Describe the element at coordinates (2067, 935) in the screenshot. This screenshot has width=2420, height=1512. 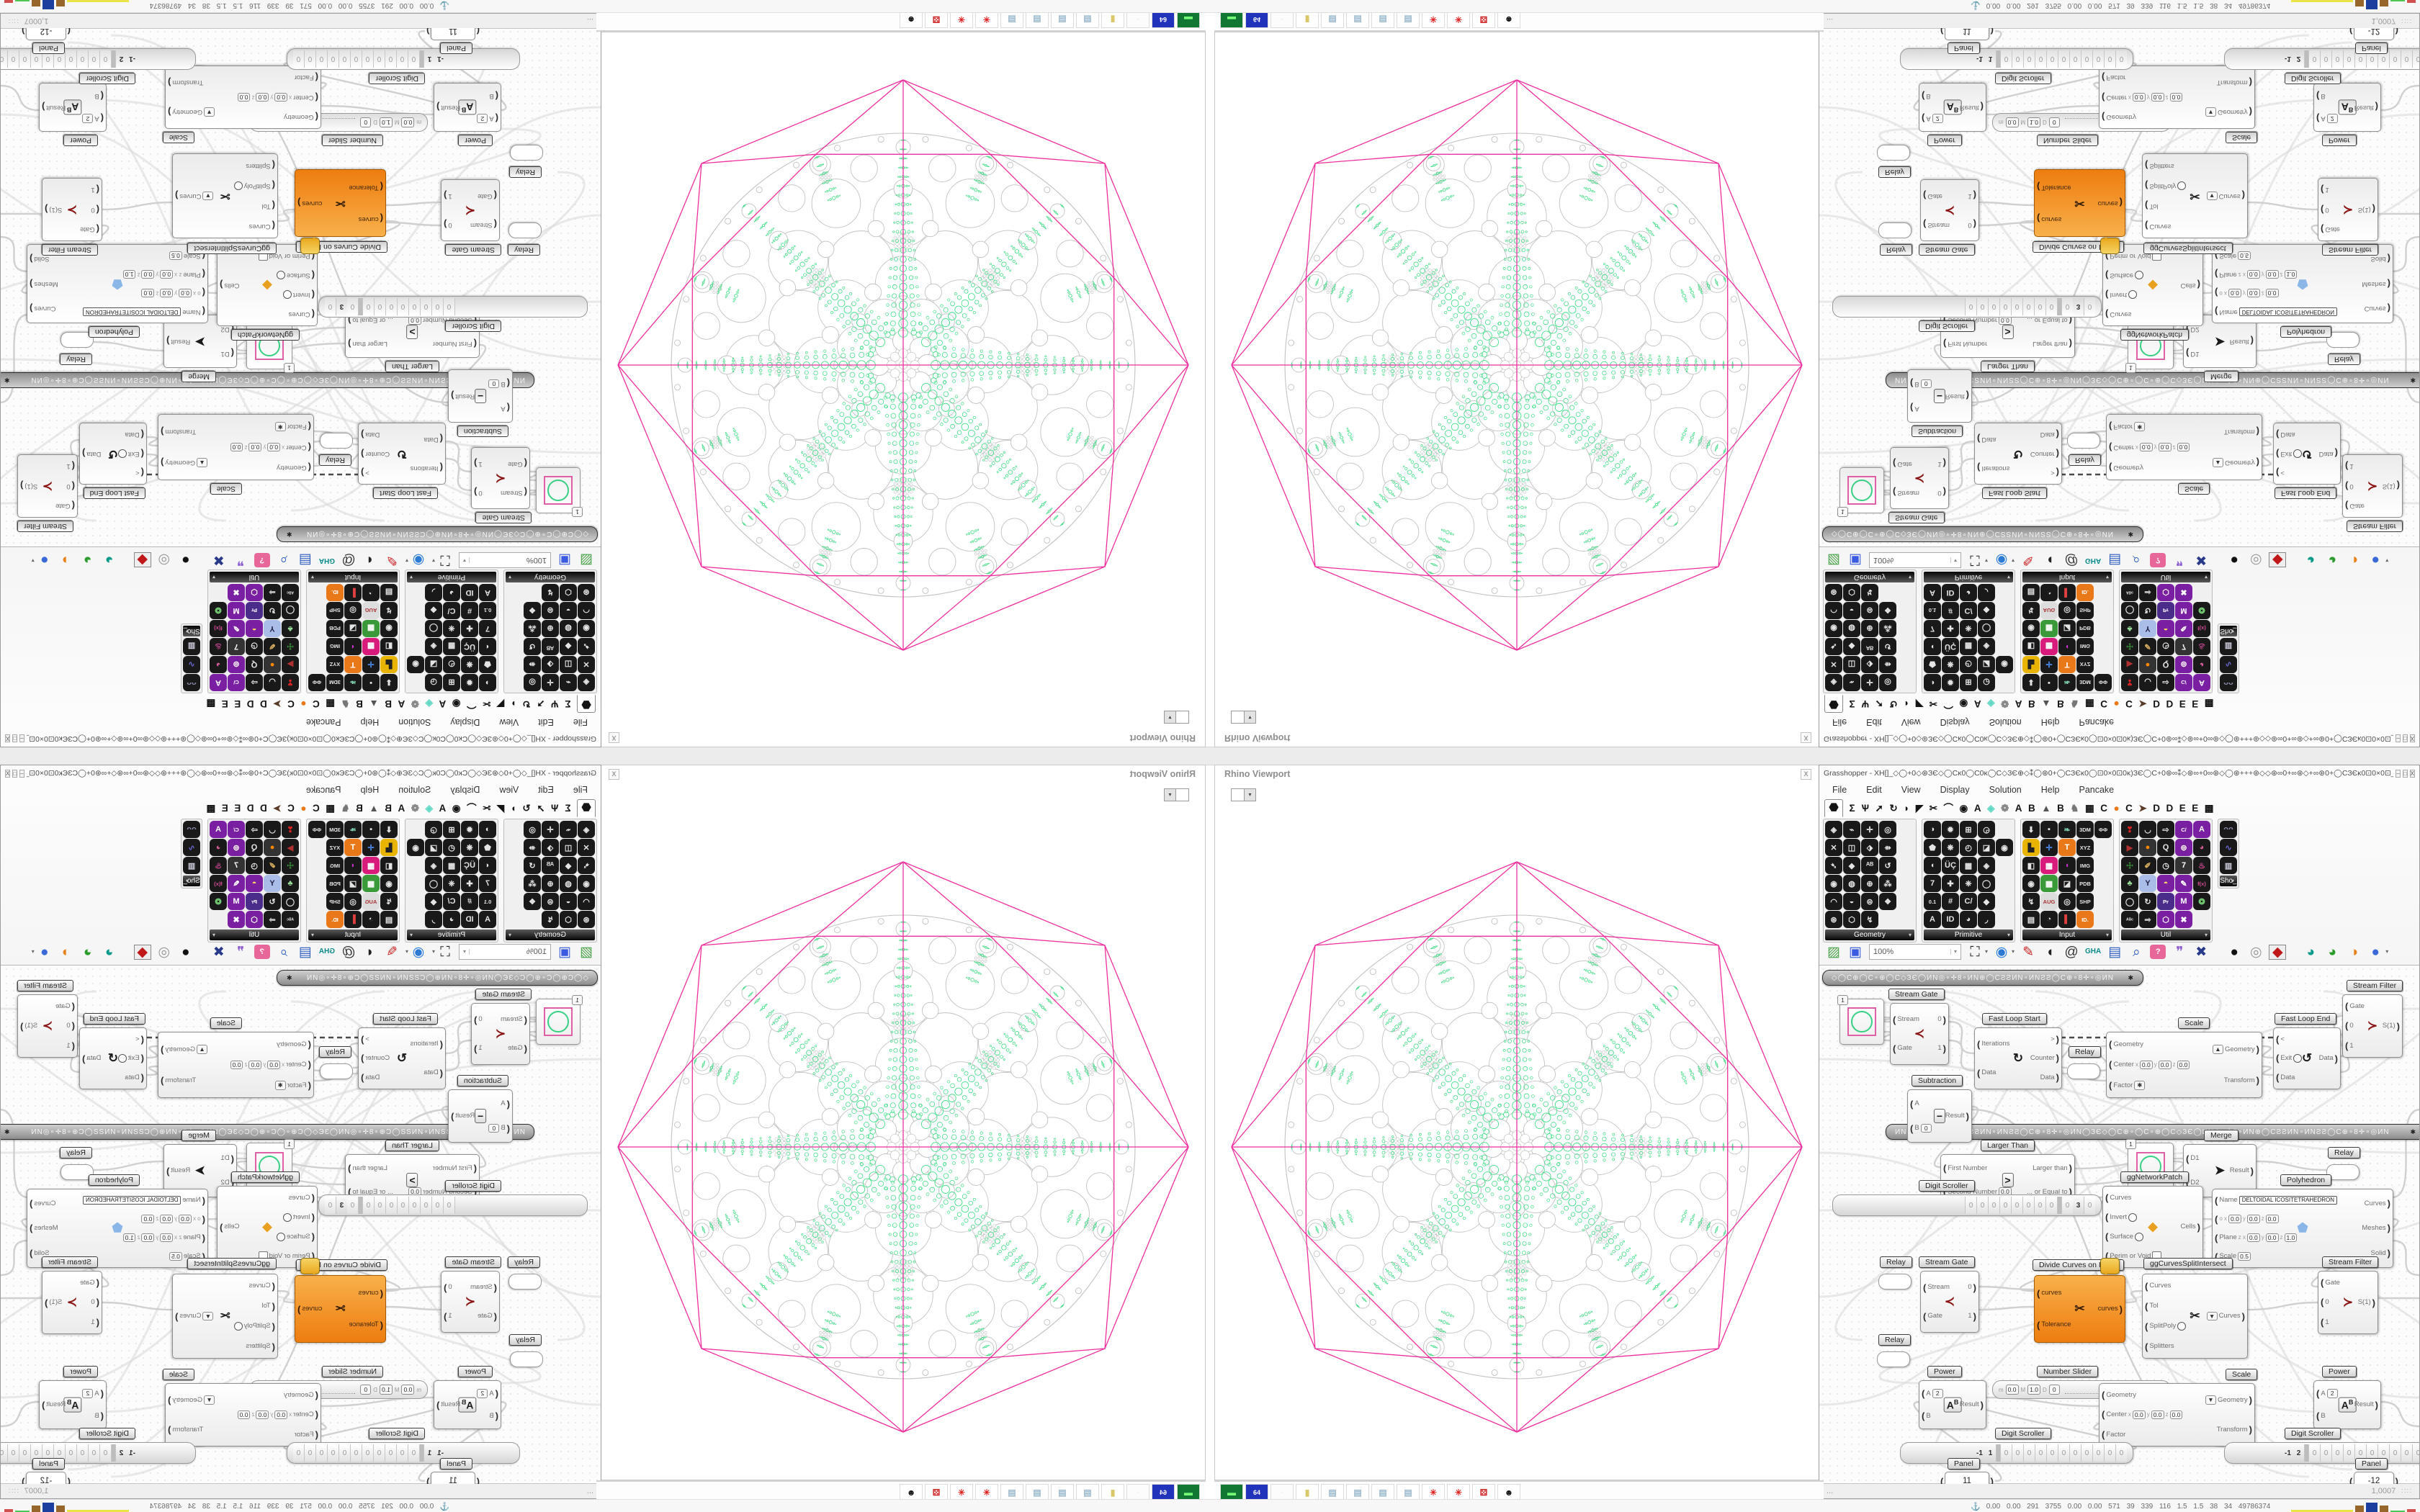
I see `panel-label-input: Input ▾` at that location.